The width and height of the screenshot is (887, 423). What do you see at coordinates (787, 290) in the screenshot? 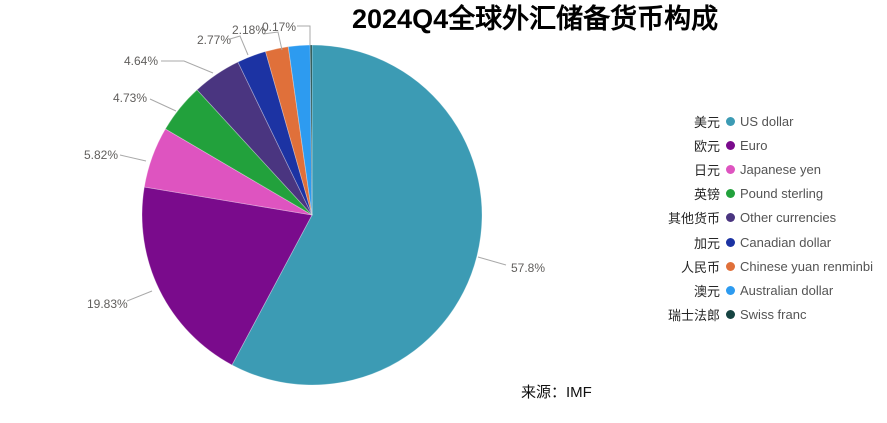
I see `legend-label-en: Australian dollar` at bounding box center [787, 290].